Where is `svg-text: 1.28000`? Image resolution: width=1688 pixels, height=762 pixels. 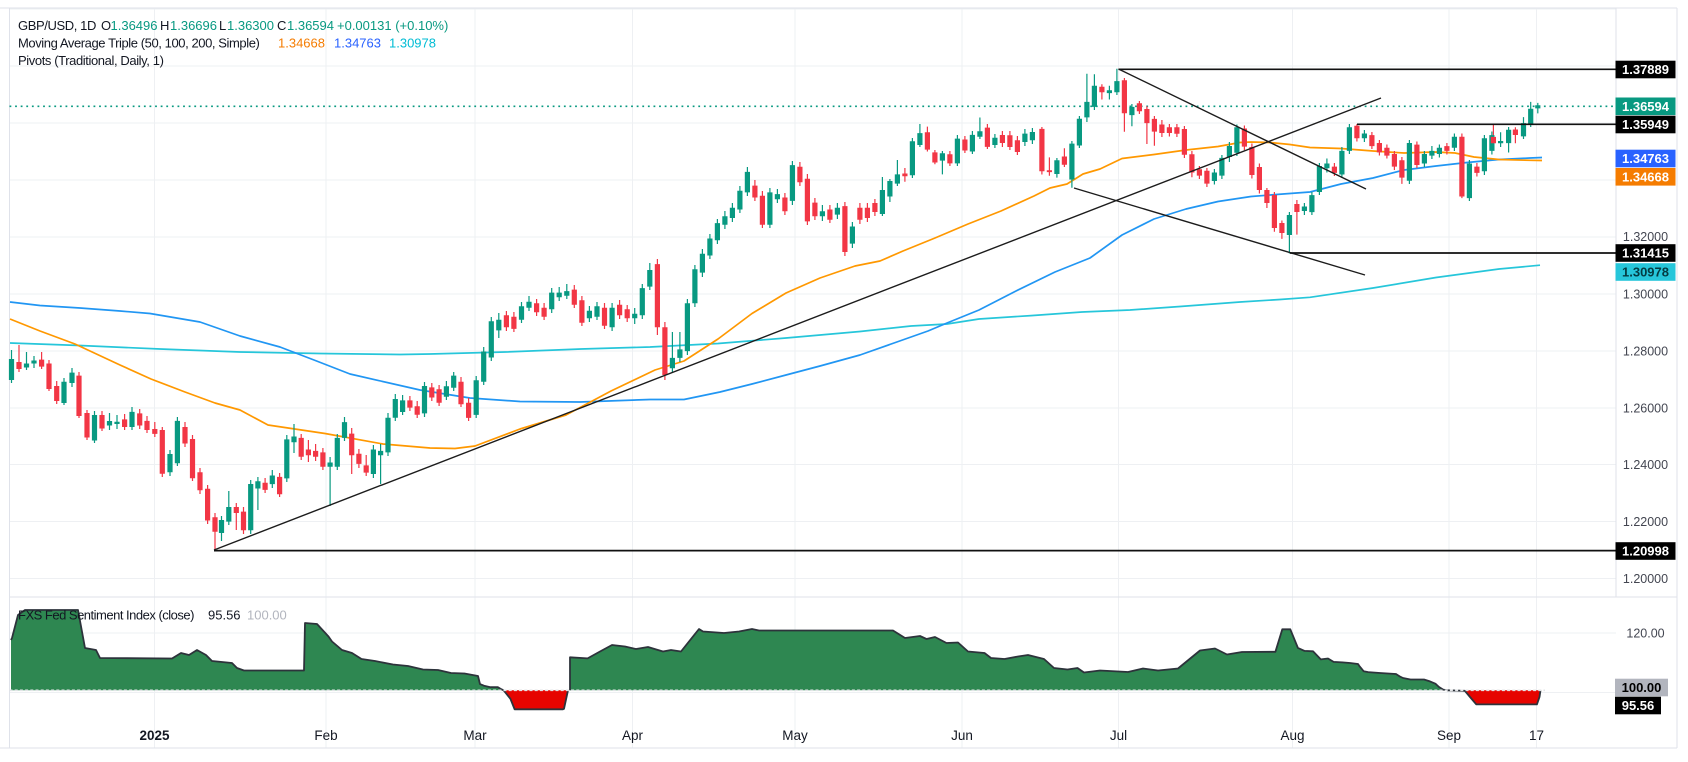
svg-text: 1.28000 is located at coordinates (1645, 351).